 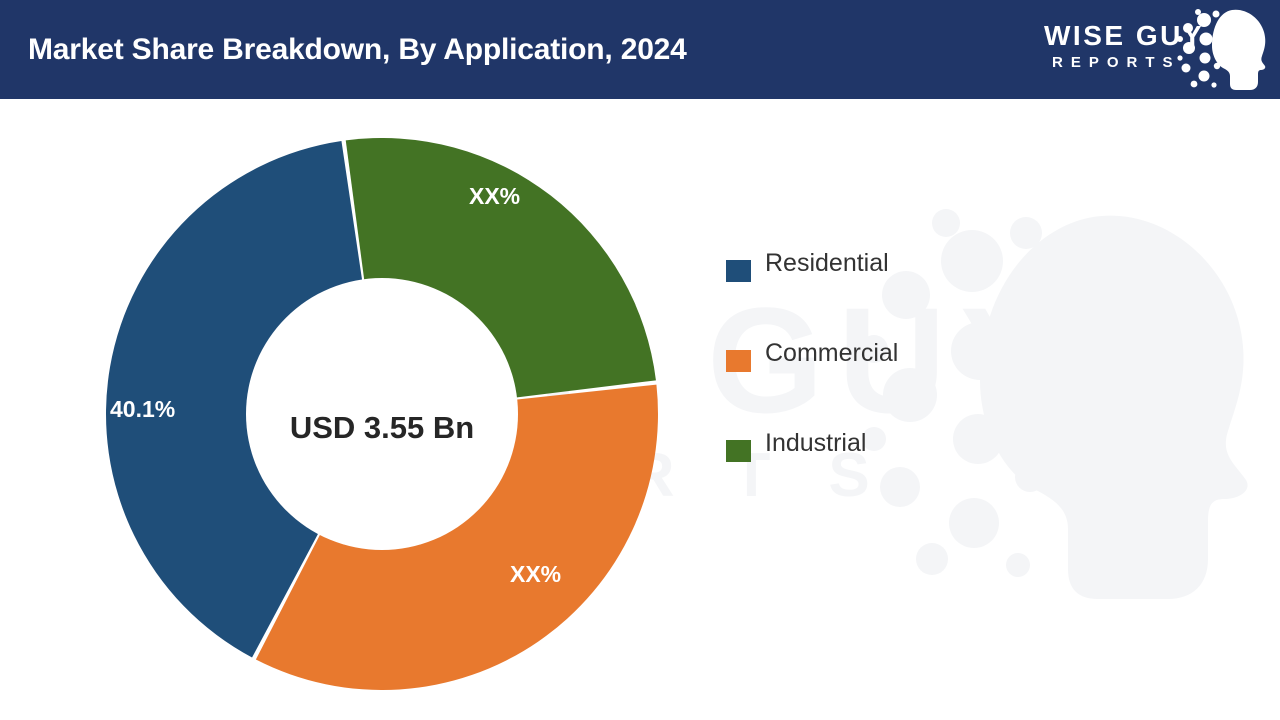 I want to click on donut-hole, so click(x=382, y=414).